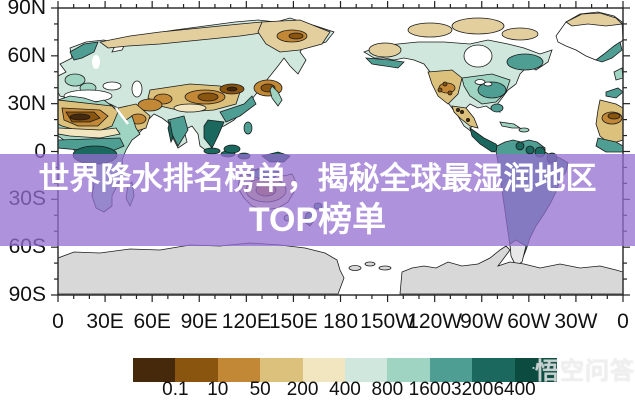  What do you see at coordinates (150, 105) in the screenshot?
I see `region-iran` at bounding box center [150, 105].